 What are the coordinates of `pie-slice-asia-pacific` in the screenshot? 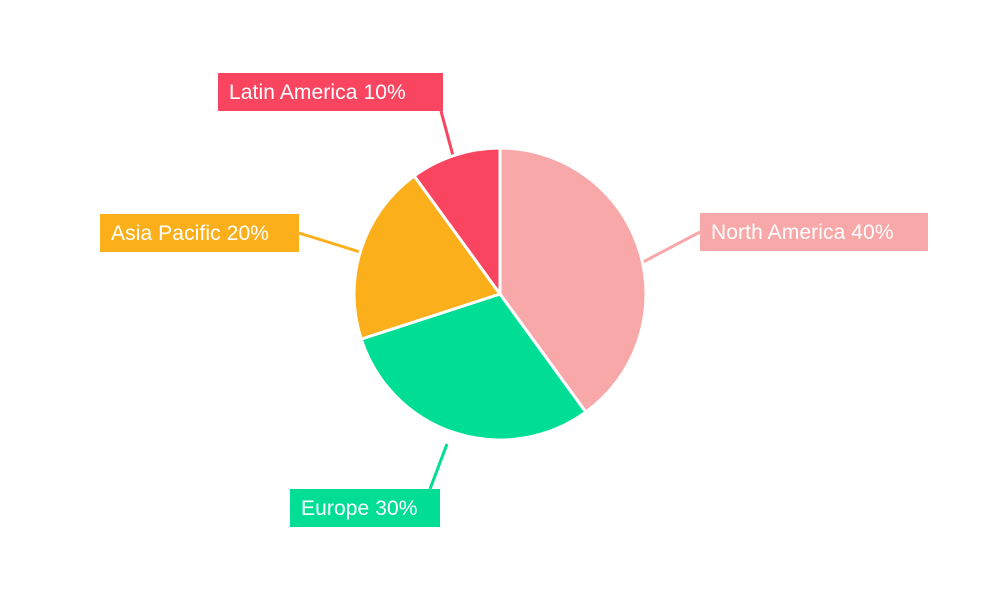 It's located at (427, 257).